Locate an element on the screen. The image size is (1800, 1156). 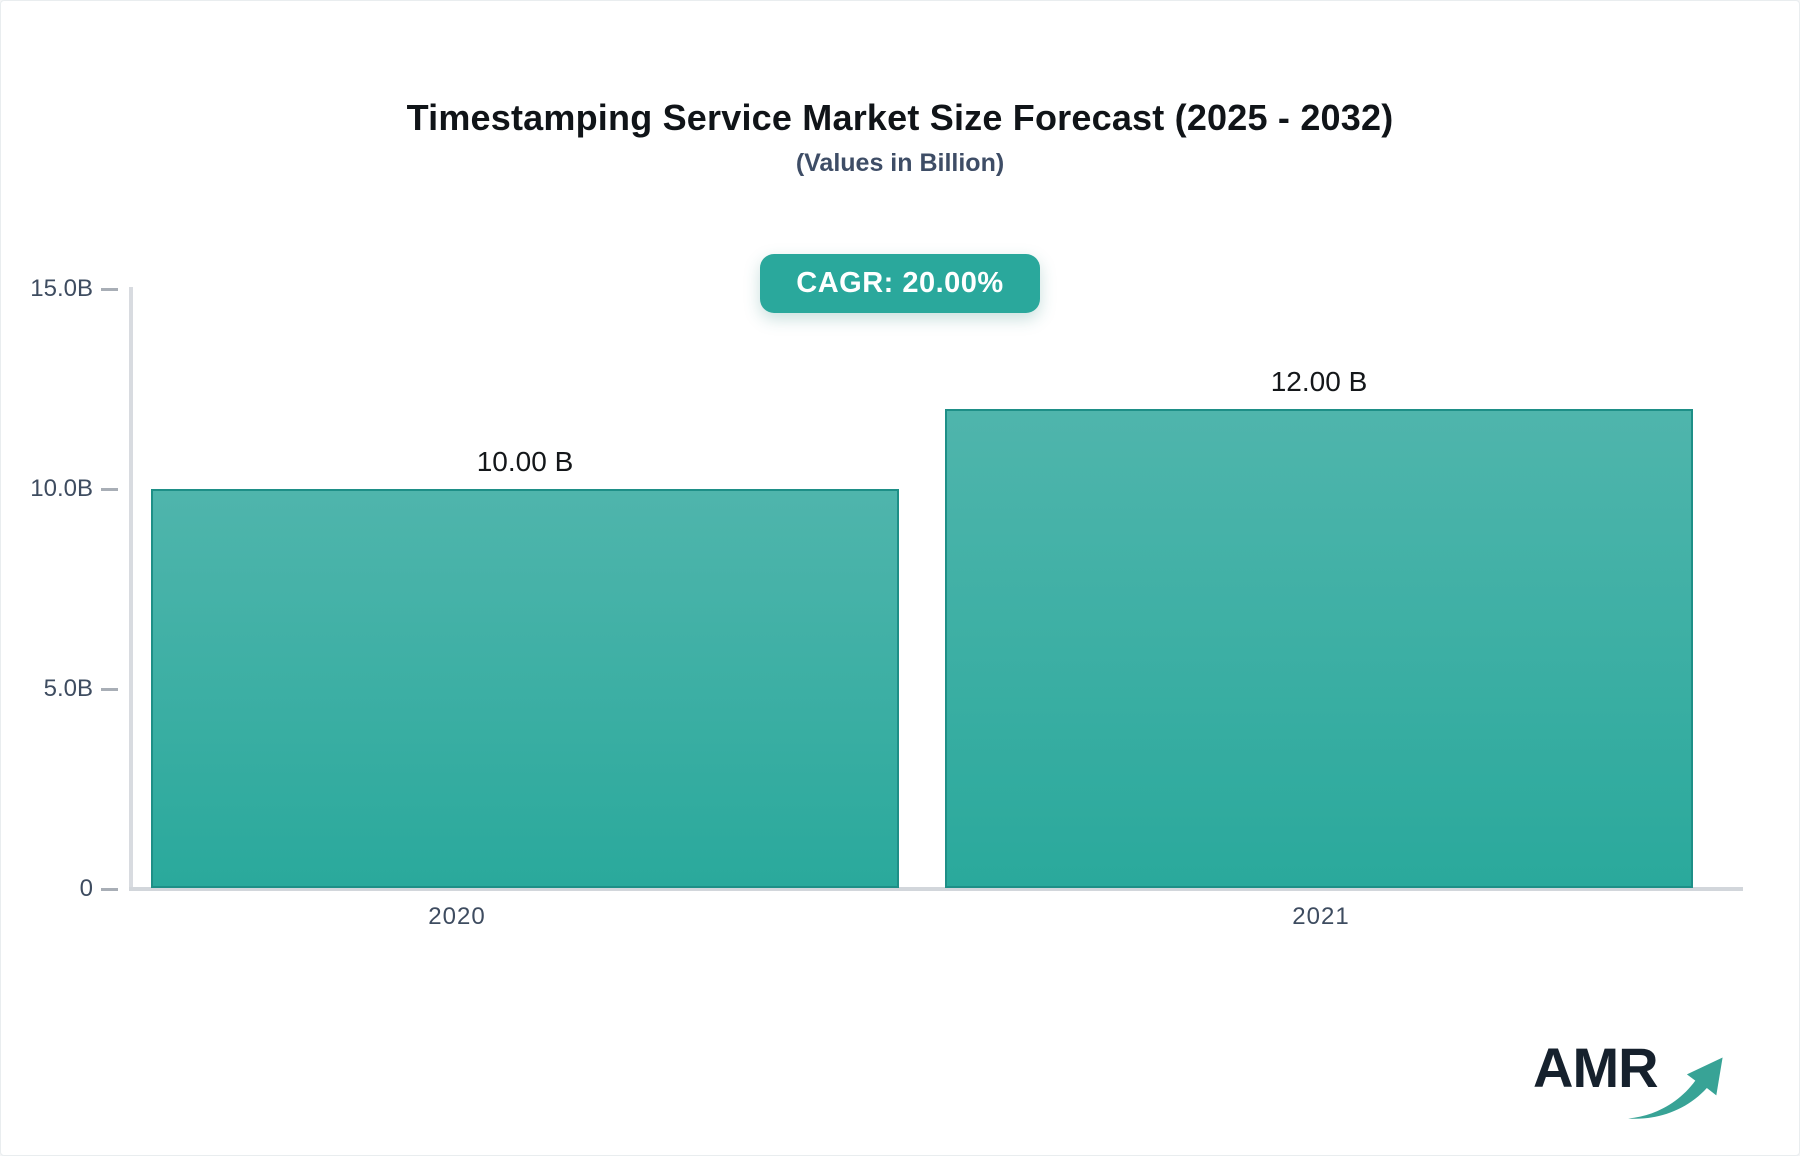
y-axis-line is located at coordinates (131, 589).